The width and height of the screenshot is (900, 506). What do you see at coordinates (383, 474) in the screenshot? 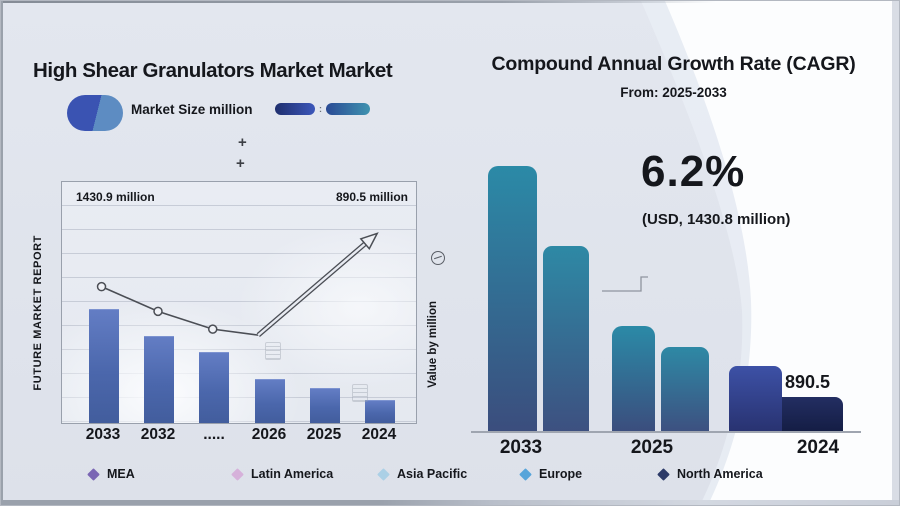
I see `asia-pacific-diamond-icon` at bounding box center [383, 474].